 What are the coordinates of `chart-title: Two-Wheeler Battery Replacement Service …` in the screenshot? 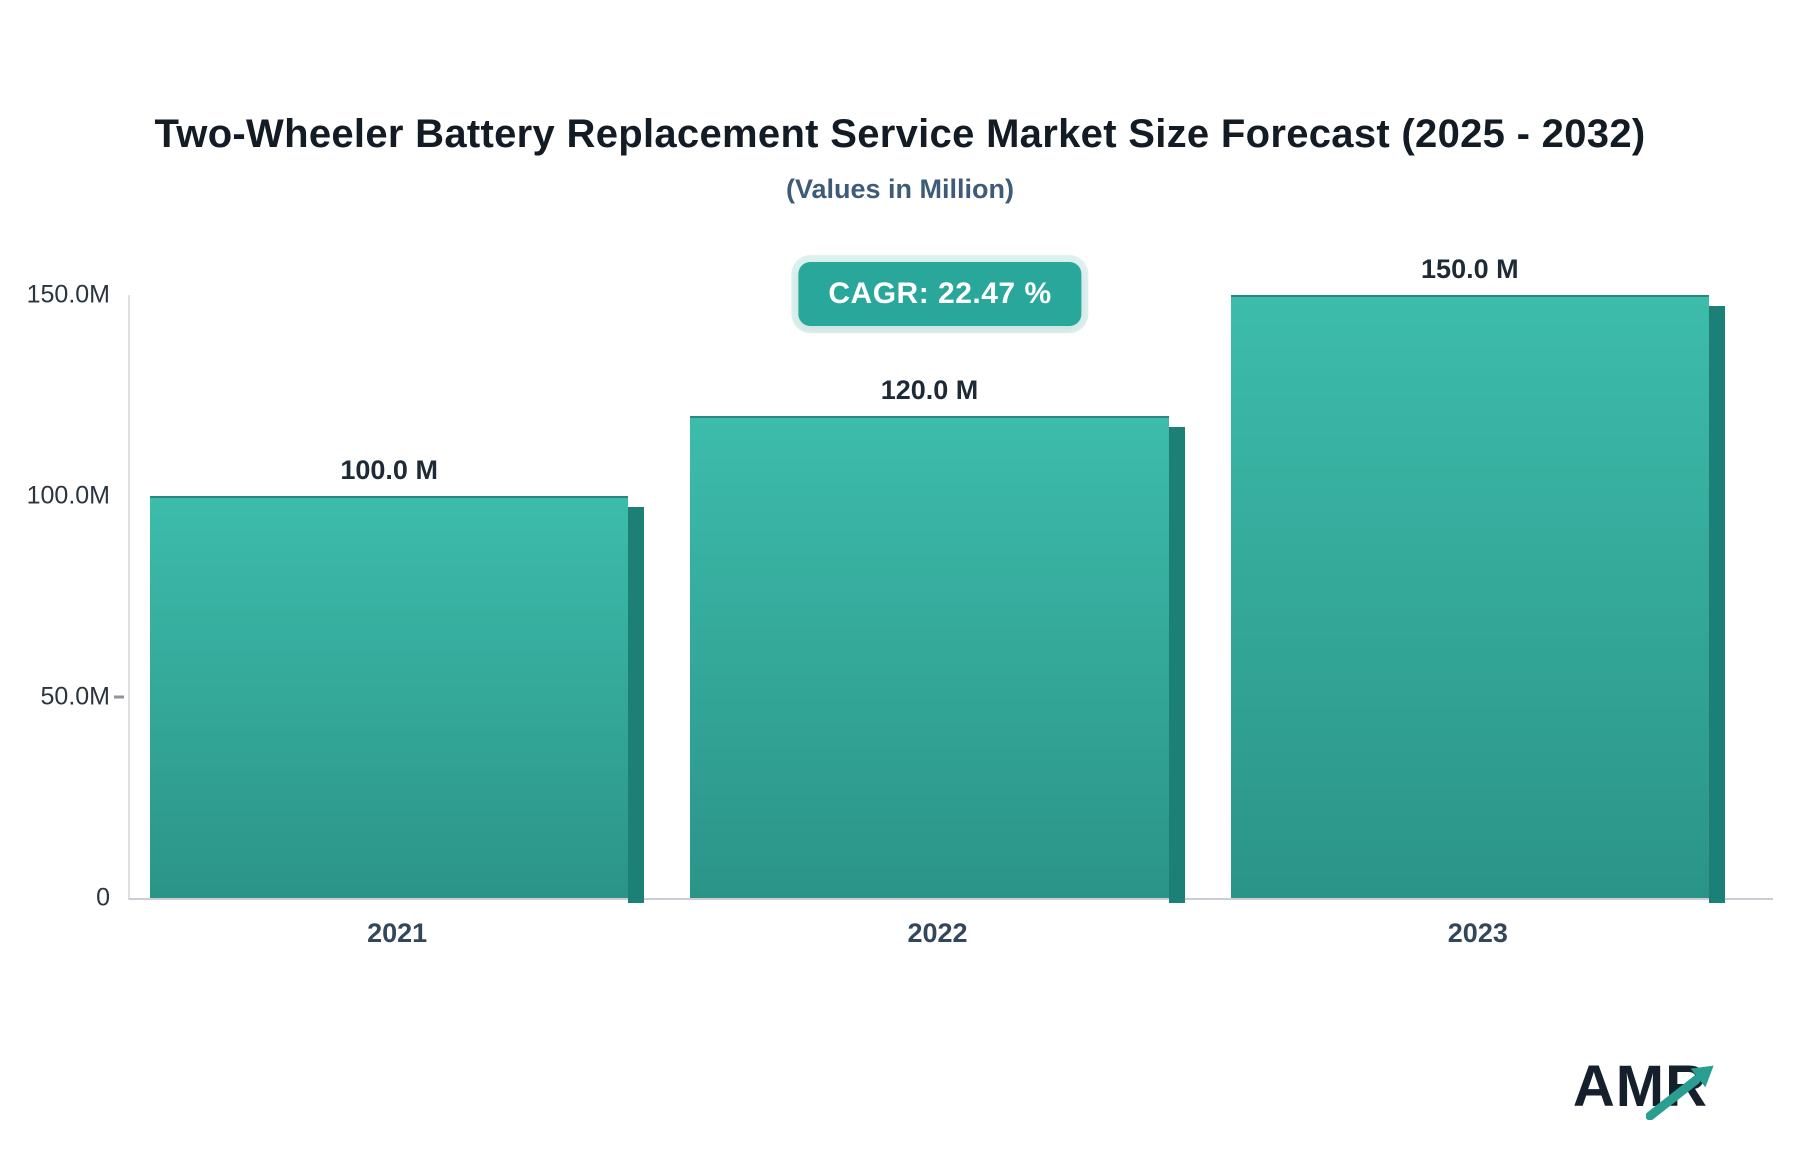 It's located at (900, 134).